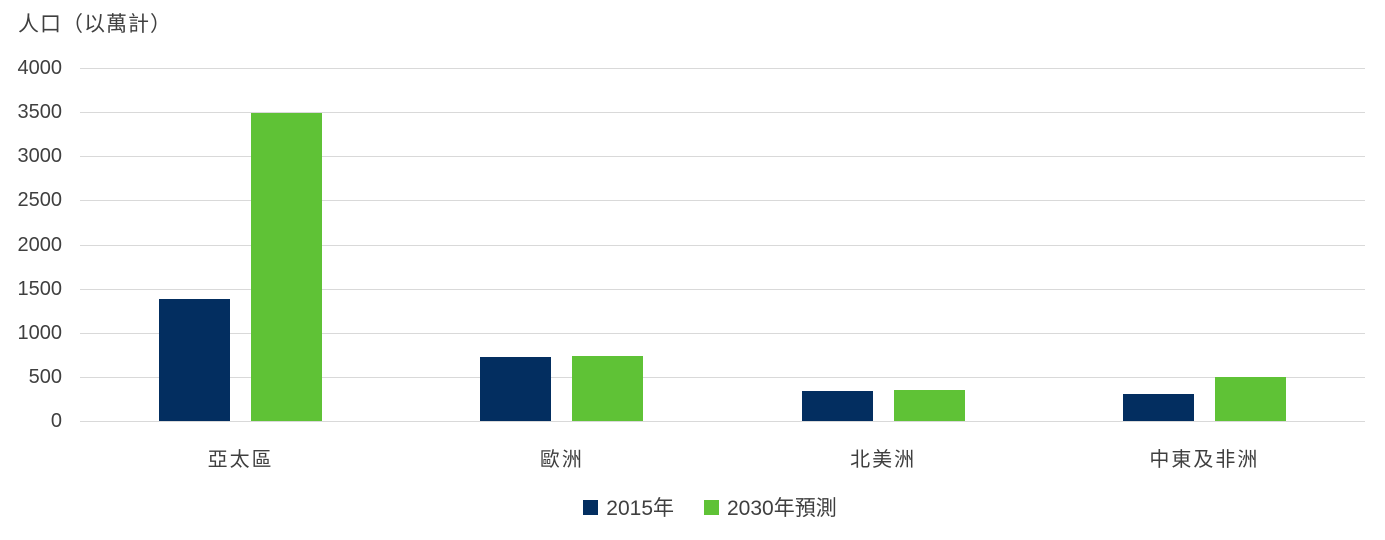 This screenshot has width=1385, height=540. I want to click on x-tick-label-0: 亞太區, so click(240, 460).